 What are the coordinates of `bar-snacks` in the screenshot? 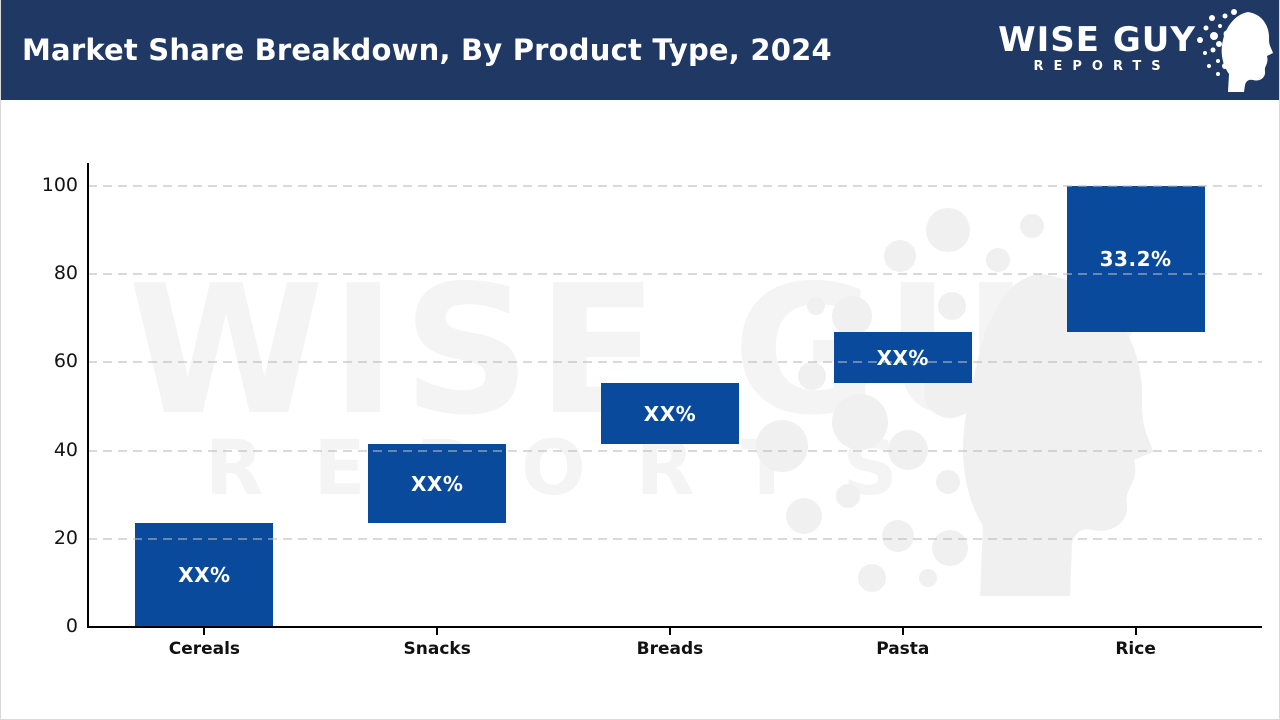 It's located at (437, 484).